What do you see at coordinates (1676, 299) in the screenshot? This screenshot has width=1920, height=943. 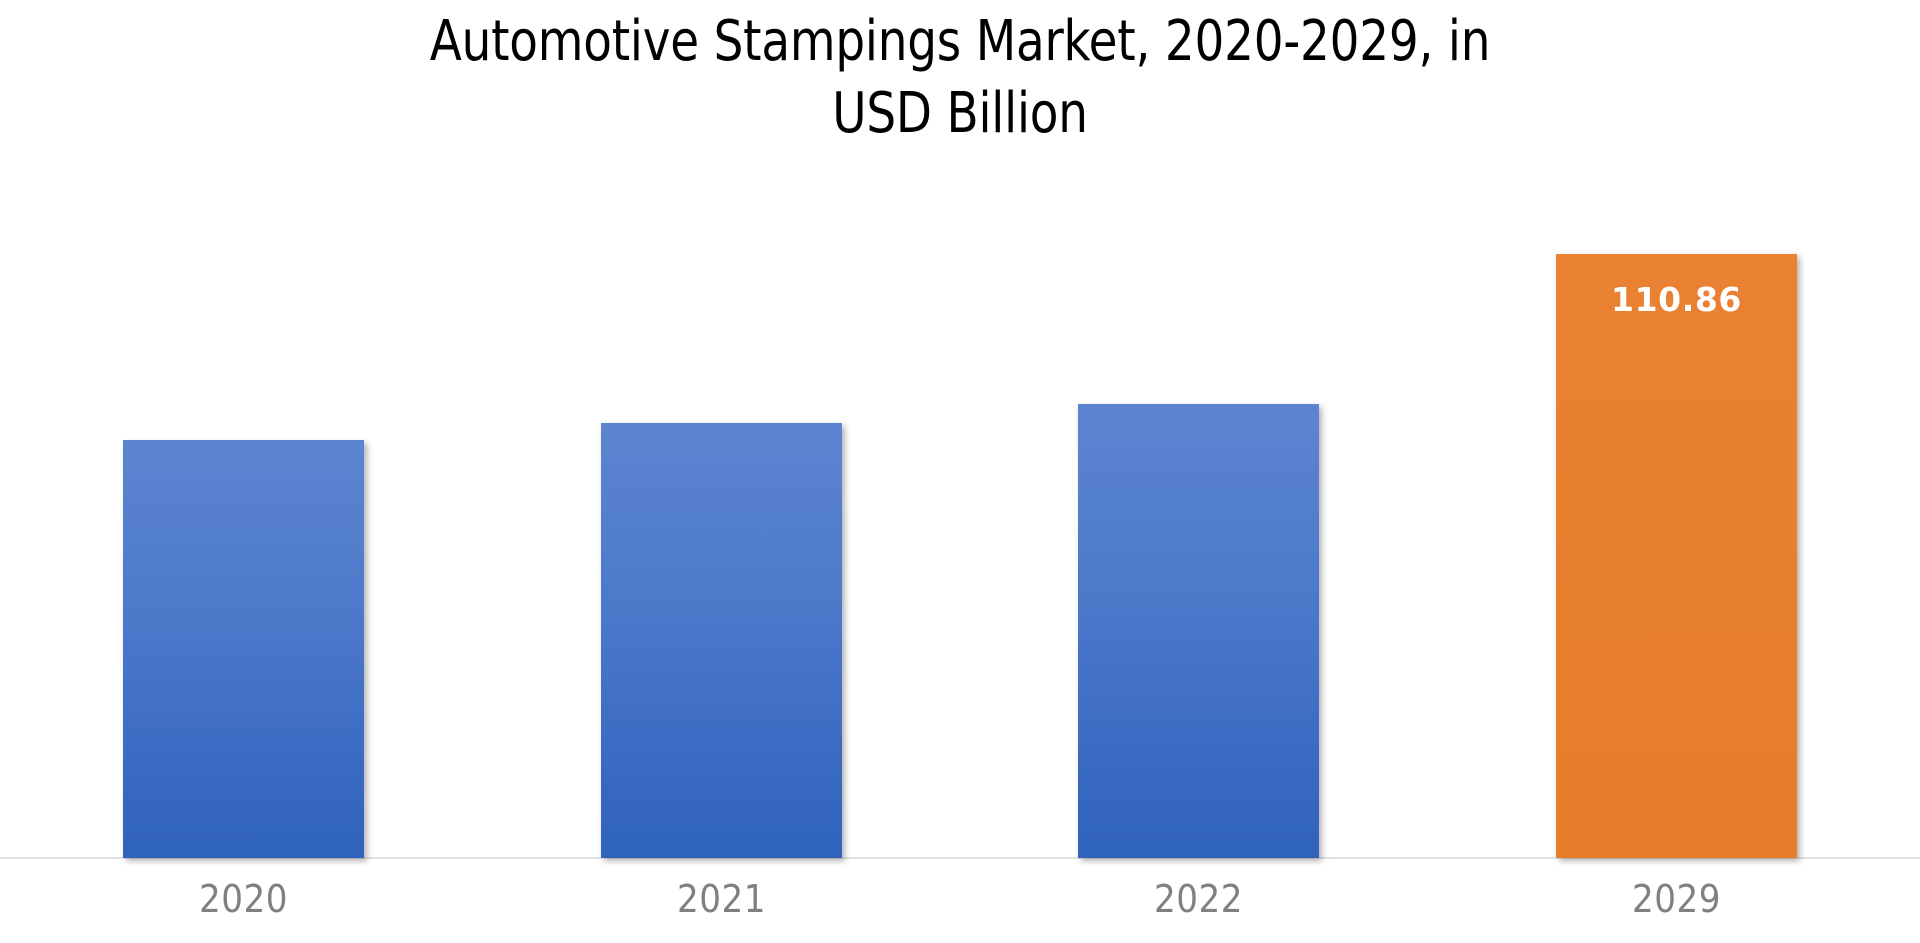 I see `bar-value-label-2029: 110.86` at bounding box center [1676, 299].